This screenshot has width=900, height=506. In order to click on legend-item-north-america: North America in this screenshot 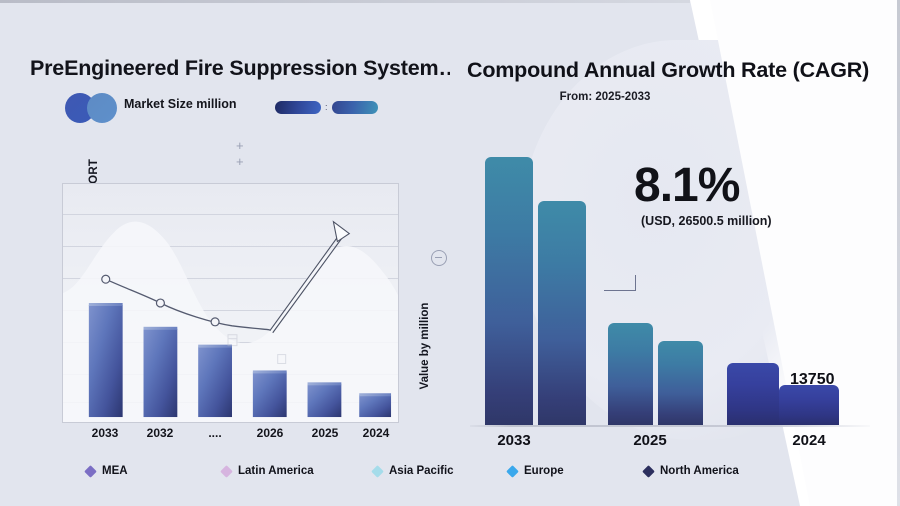, I will do `click(690, 471)`.